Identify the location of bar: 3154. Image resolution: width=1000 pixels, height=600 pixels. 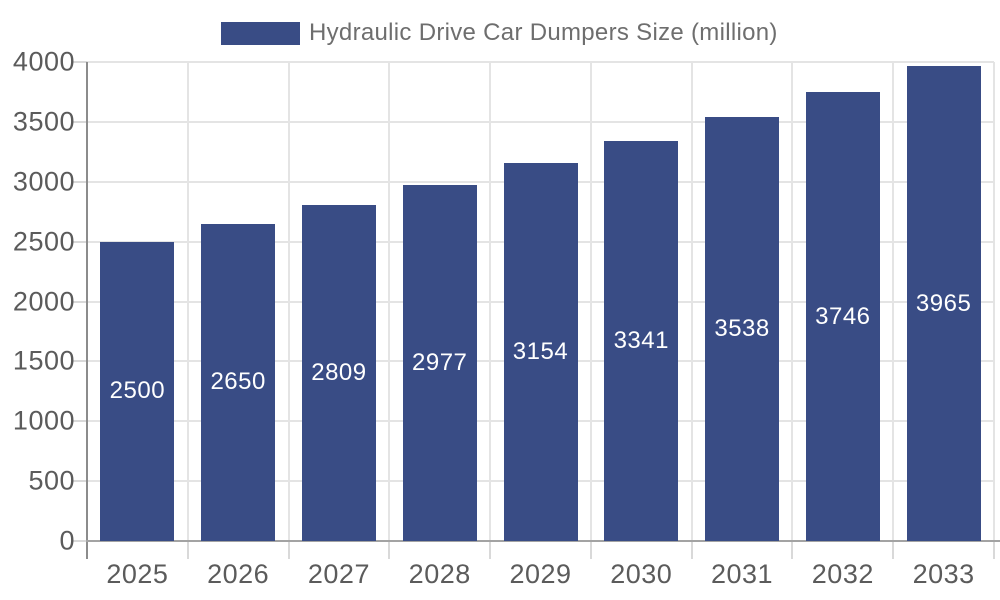
(540, 352).